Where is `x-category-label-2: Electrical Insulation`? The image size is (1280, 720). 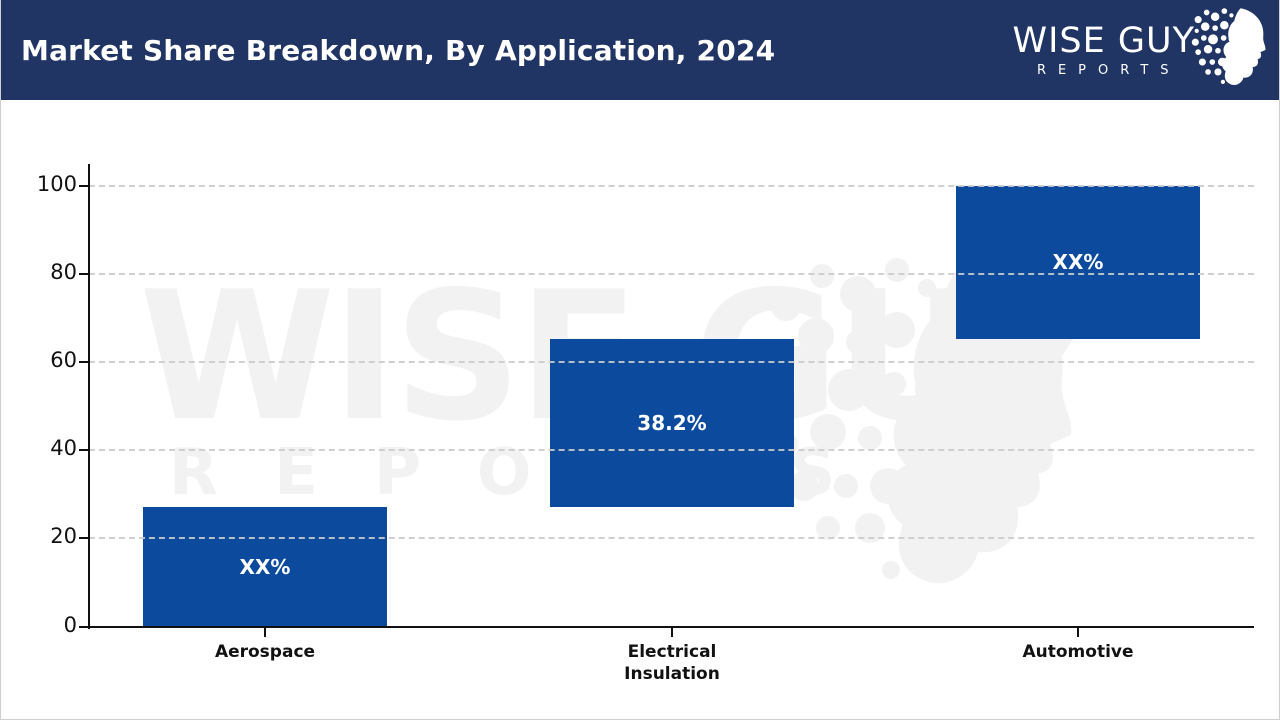 x-category-label-2: Electrical Insulation is located at coordinates (672, 662).